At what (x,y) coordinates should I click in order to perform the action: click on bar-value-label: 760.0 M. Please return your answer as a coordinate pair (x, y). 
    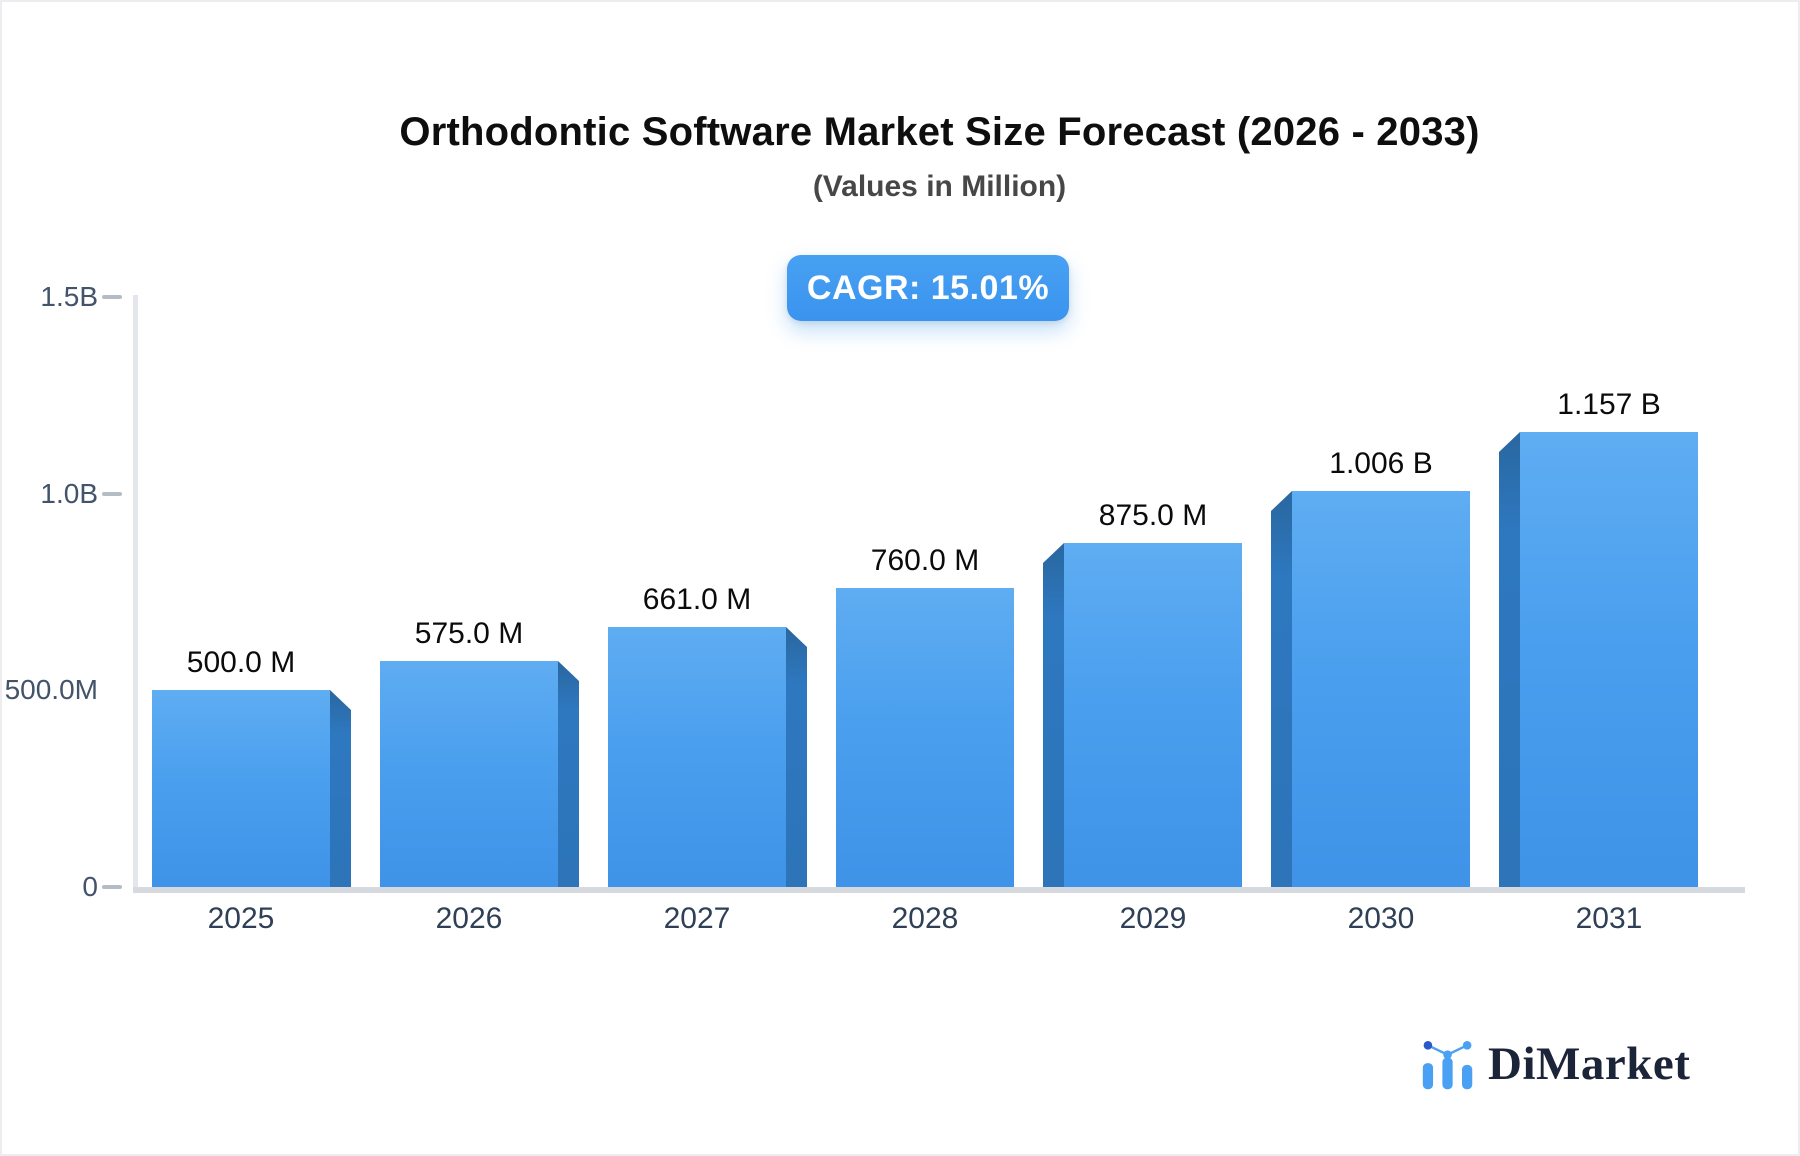
    Looking at the image, I should click on (925, 560).